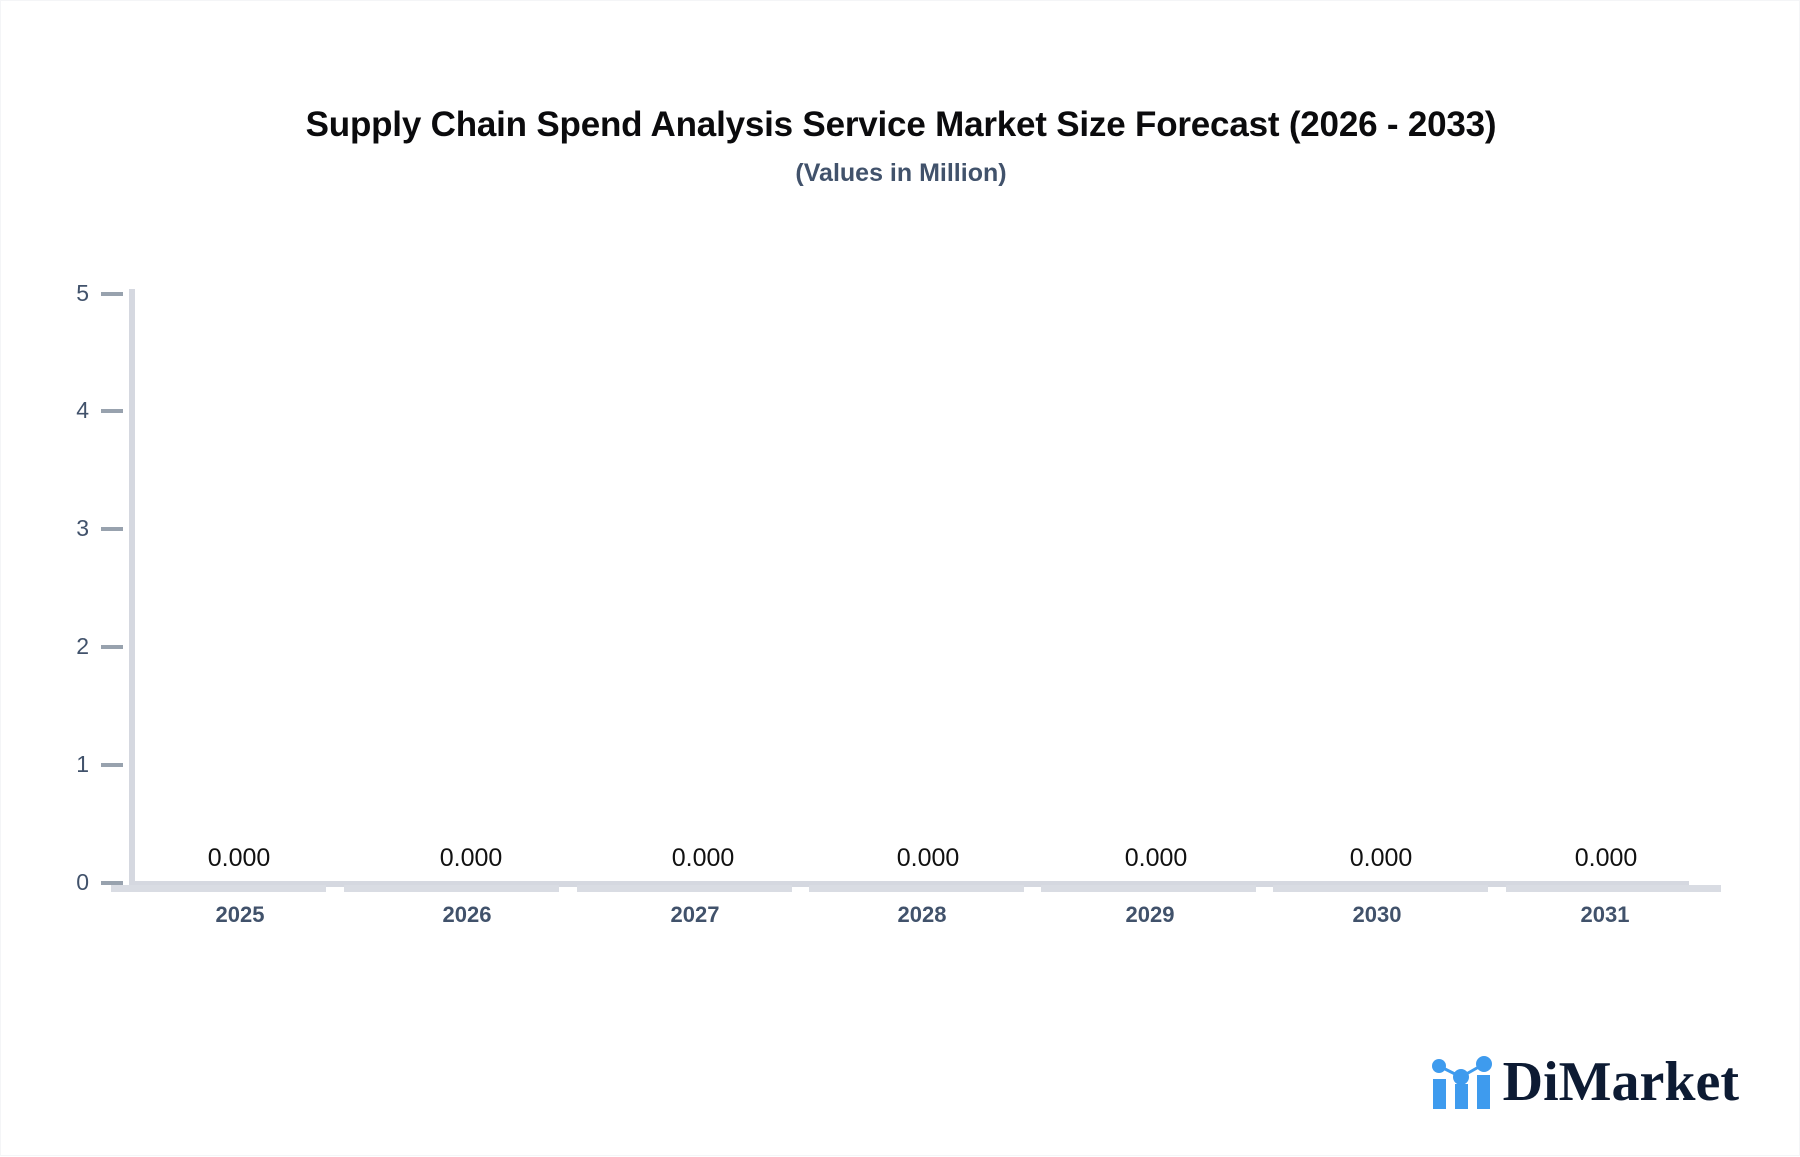 The image size is (1800, 1157). Describe the element at coordinates (1606, 858) in the screenshot. I see `data-label-2031: 0.000` at that location.